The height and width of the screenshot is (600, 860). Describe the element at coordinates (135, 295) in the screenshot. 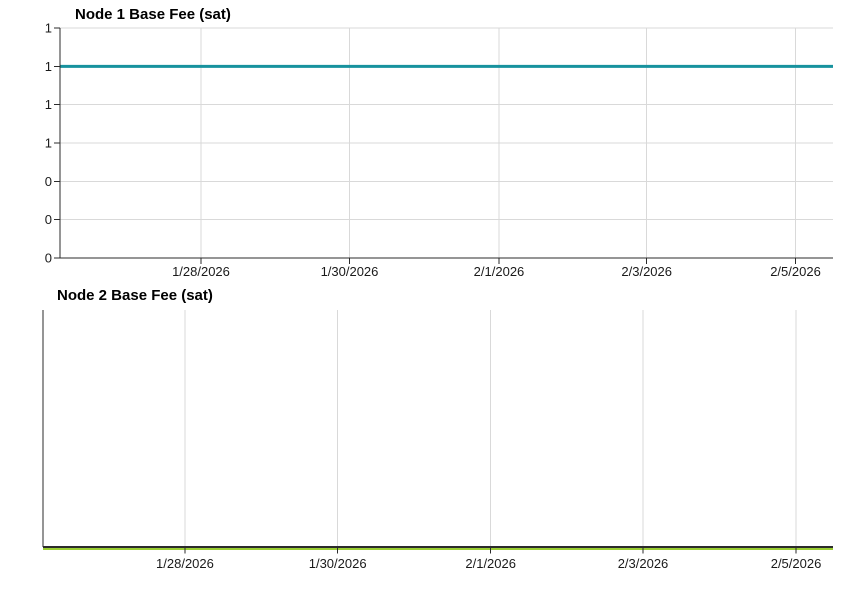

I see `chart-title-node-2-base-fee: Node 2 Base Fee (sat)` at that location.